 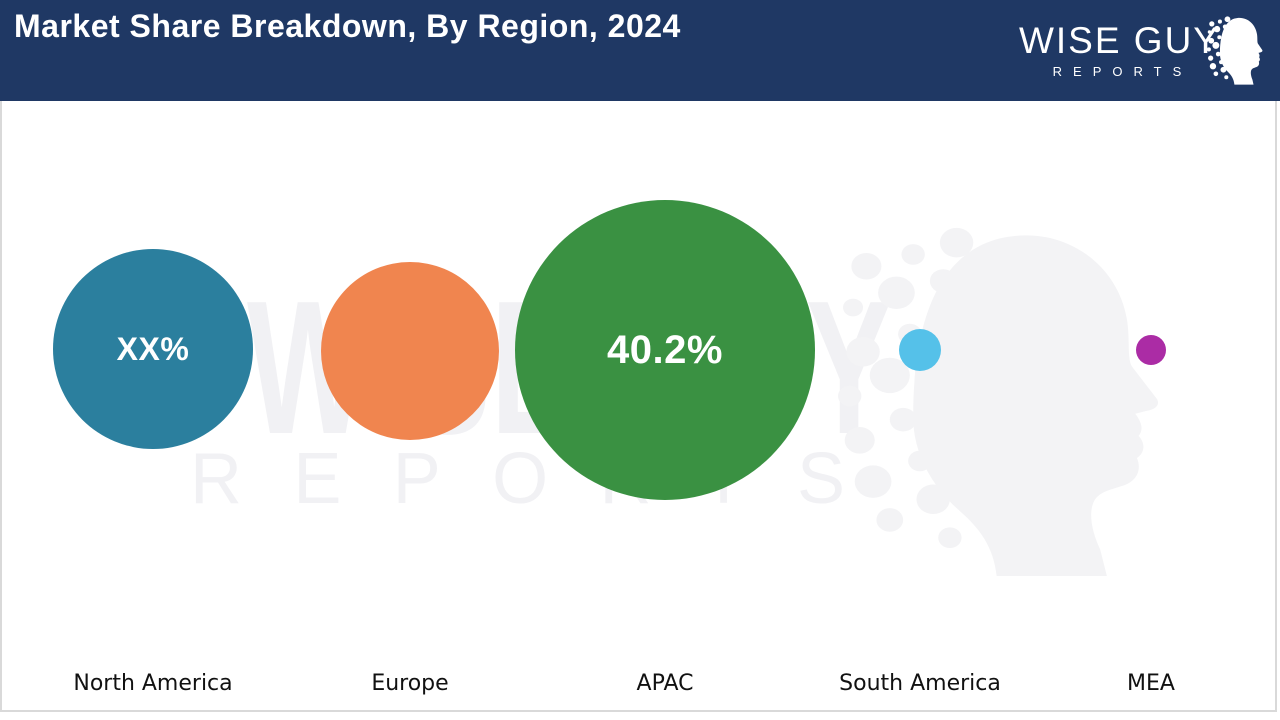 I want to click on logo-text: WISE GUY REPORTS, so click(x=1119, y=50).